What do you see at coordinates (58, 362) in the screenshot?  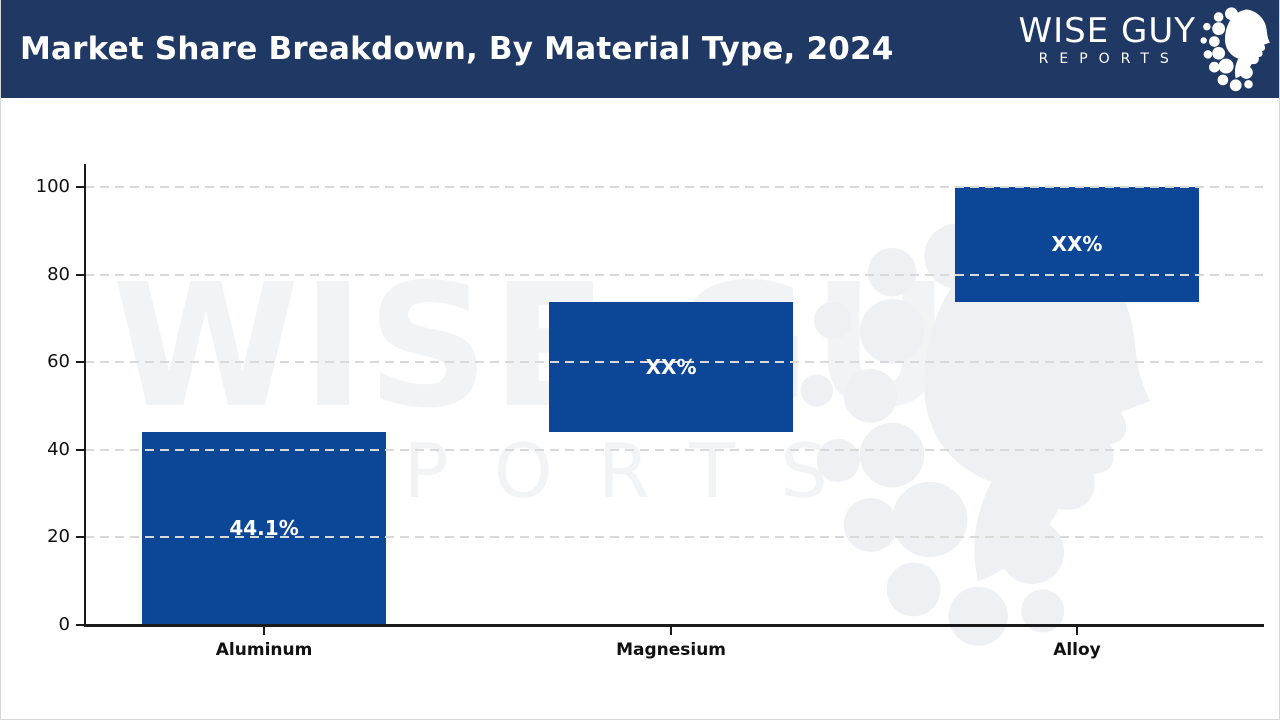 I see `y-tick-label-60: 60` at bounding box center [58, 362].